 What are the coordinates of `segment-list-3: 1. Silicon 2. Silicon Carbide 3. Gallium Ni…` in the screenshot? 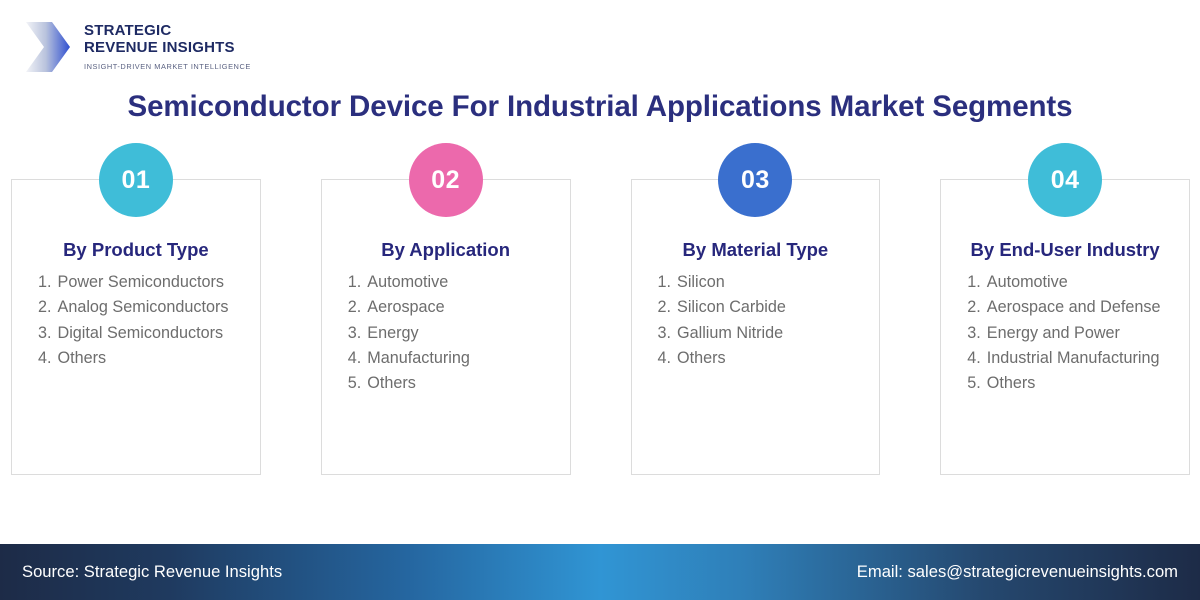 It's located at (756, 320).